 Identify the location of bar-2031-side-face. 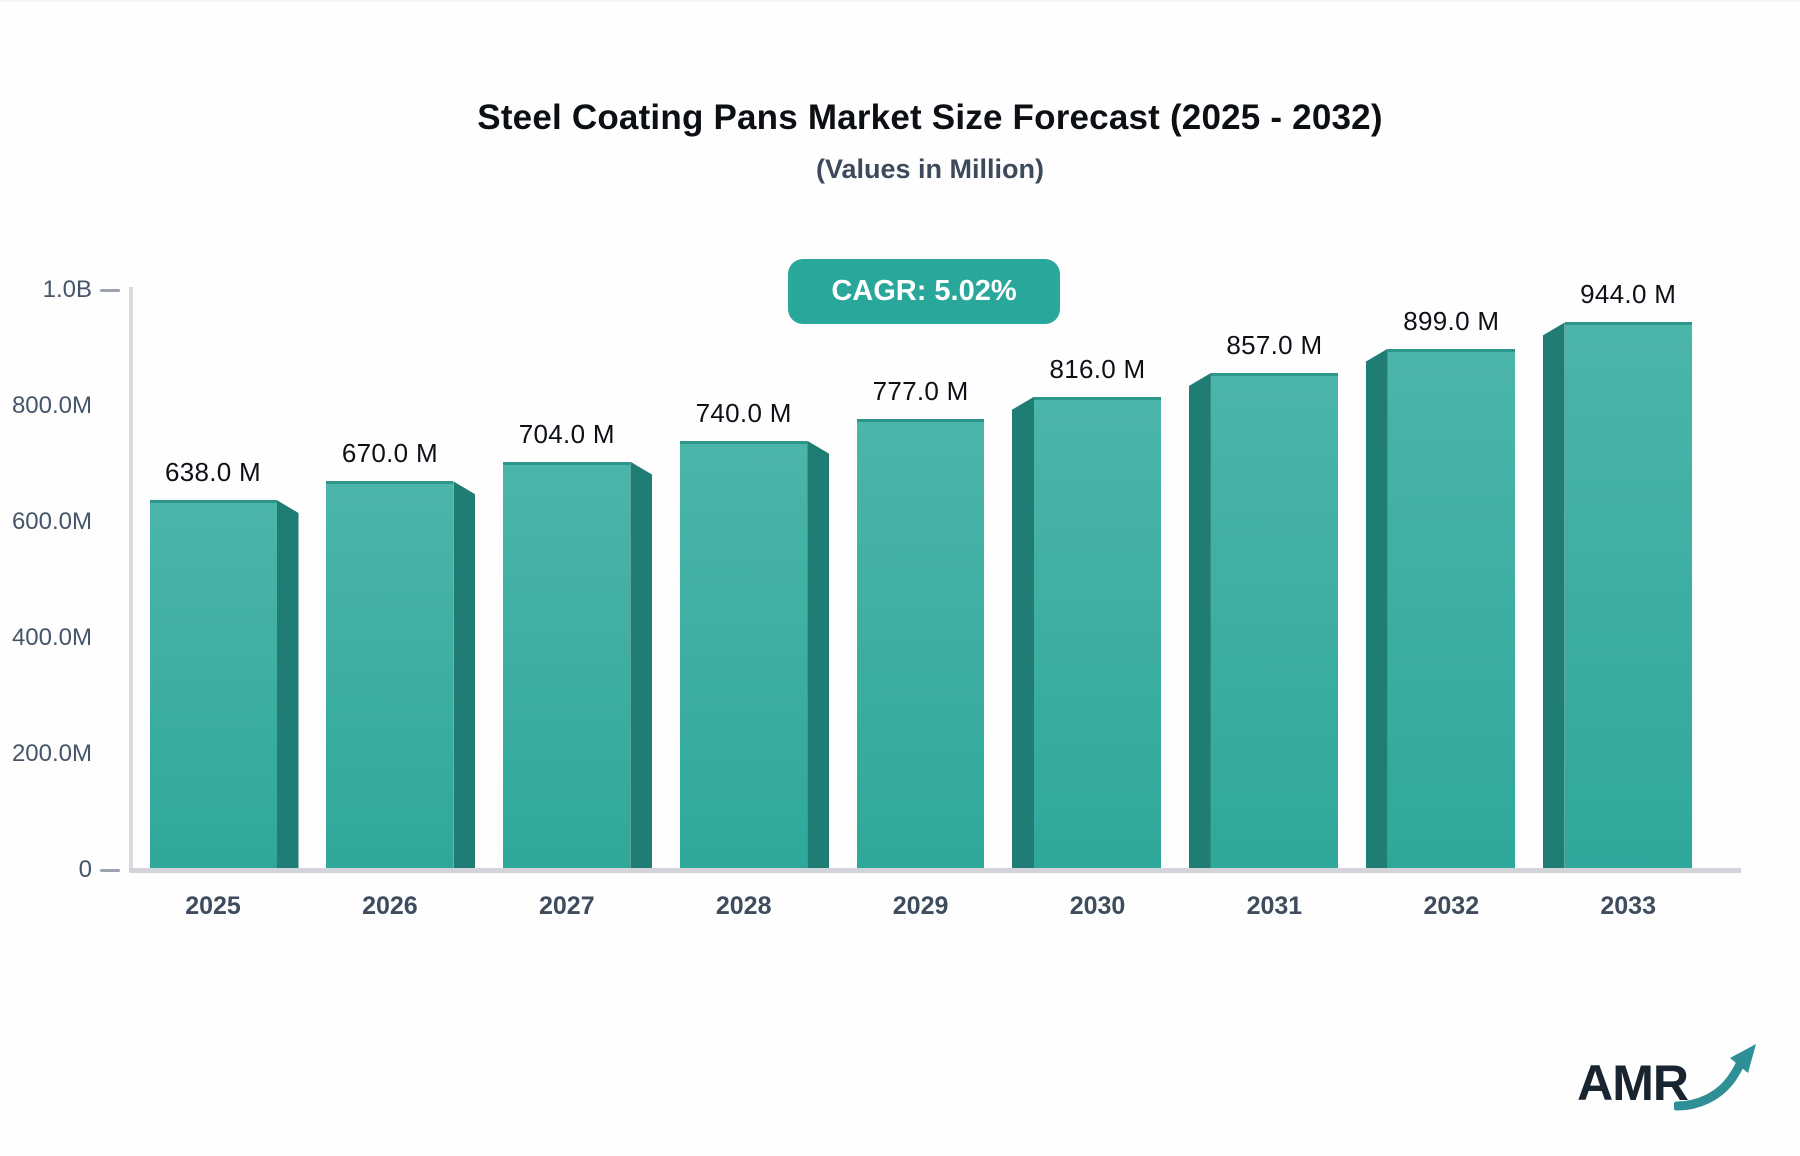
(1199, 621).